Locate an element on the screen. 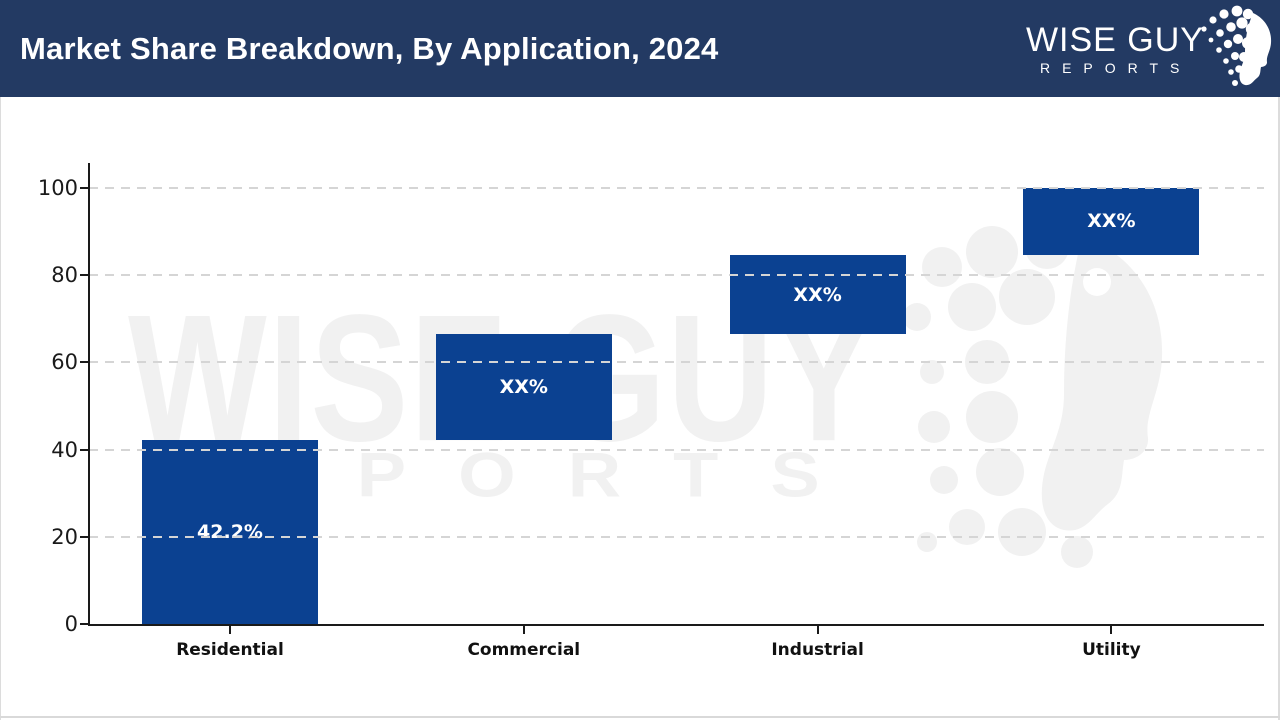 The width and height of the screenshot is (1280, 720). y-axis-tick-label: 100 is located at coordinates (57, 188).